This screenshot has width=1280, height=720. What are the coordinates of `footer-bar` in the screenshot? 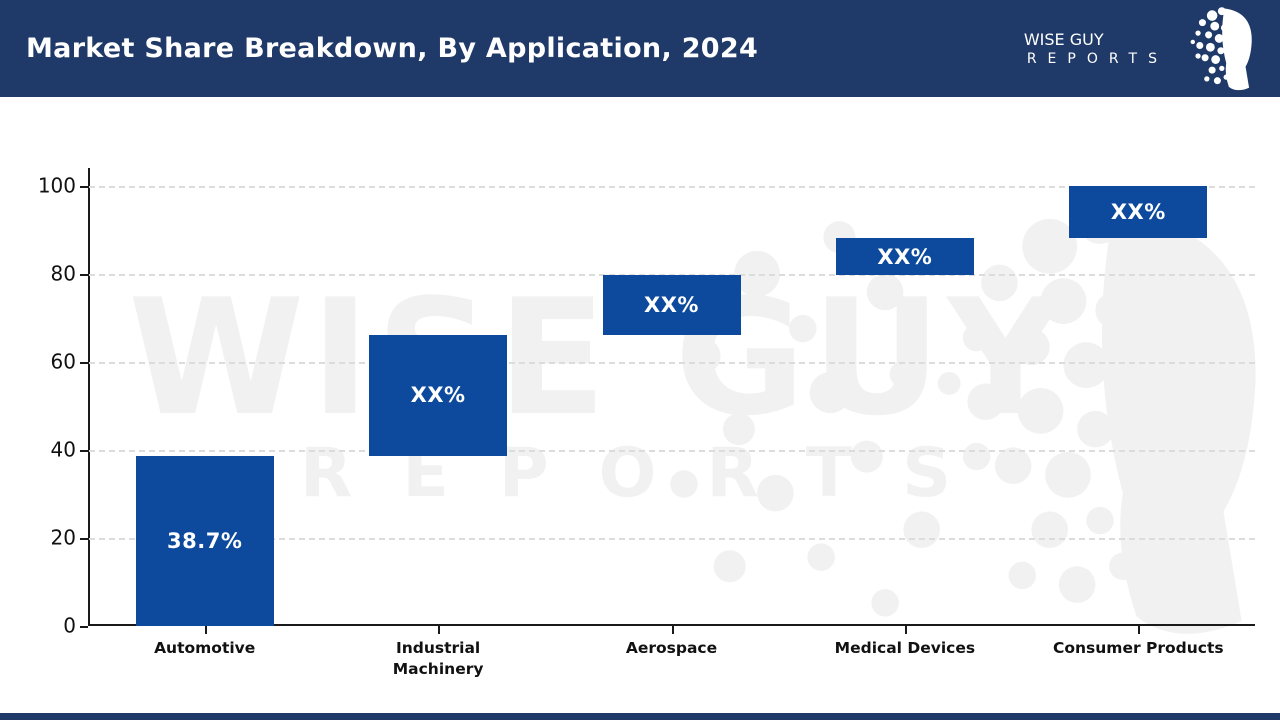 It's located at (640, 716).